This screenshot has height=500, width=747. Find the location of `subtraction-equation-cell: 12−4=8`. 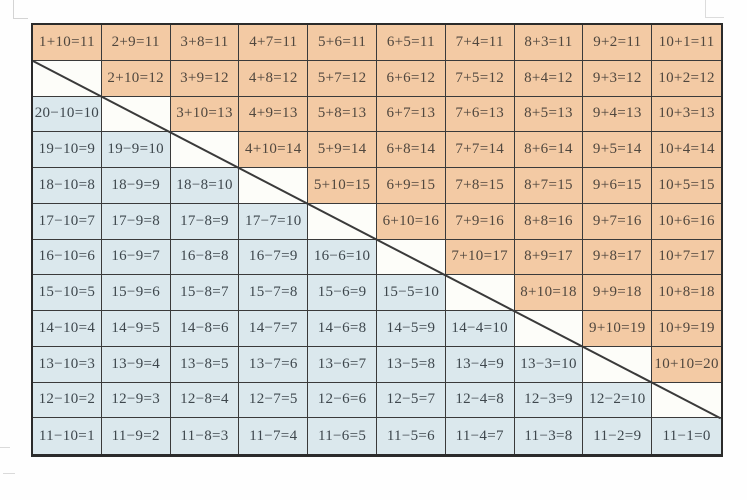

subtraction-equation-cell: 12−4=8 is located at coordinates (480, 400).